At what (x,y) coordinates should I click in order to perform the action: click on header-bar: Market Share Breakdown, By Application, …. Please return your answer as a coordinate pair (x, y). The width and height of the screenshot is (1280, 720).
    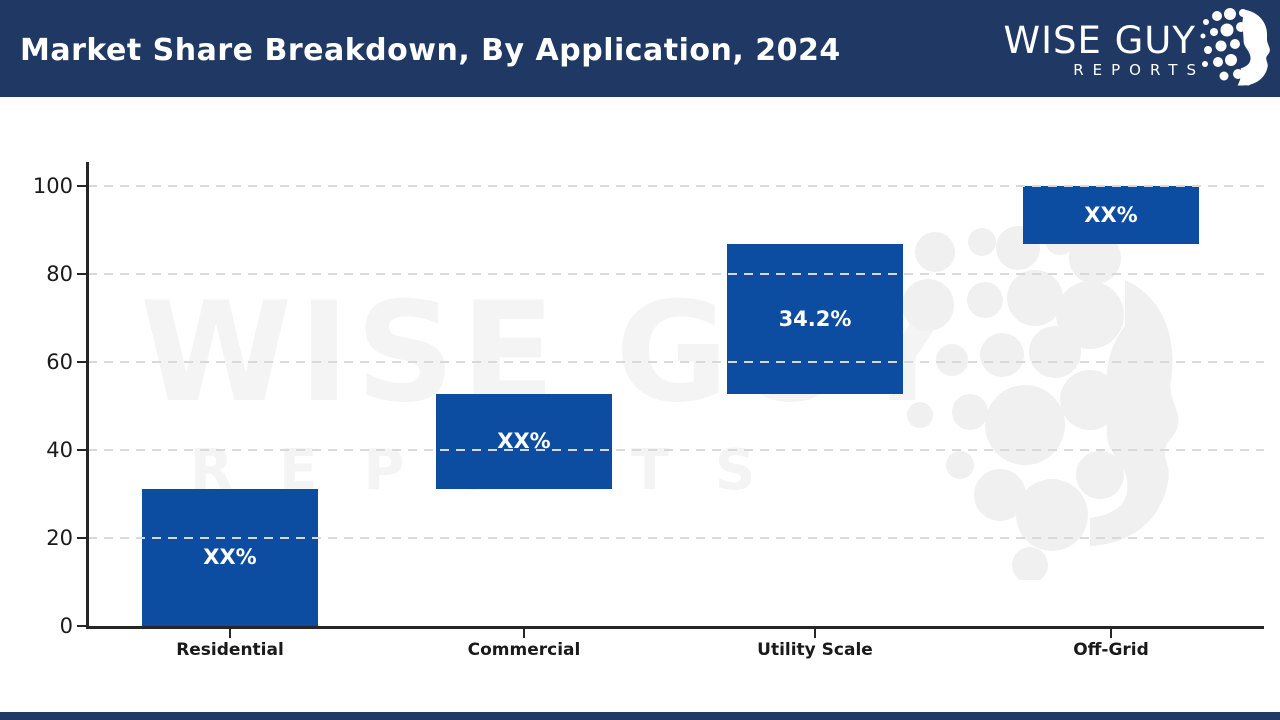
    Looking at the image, I should click on (640, 48).